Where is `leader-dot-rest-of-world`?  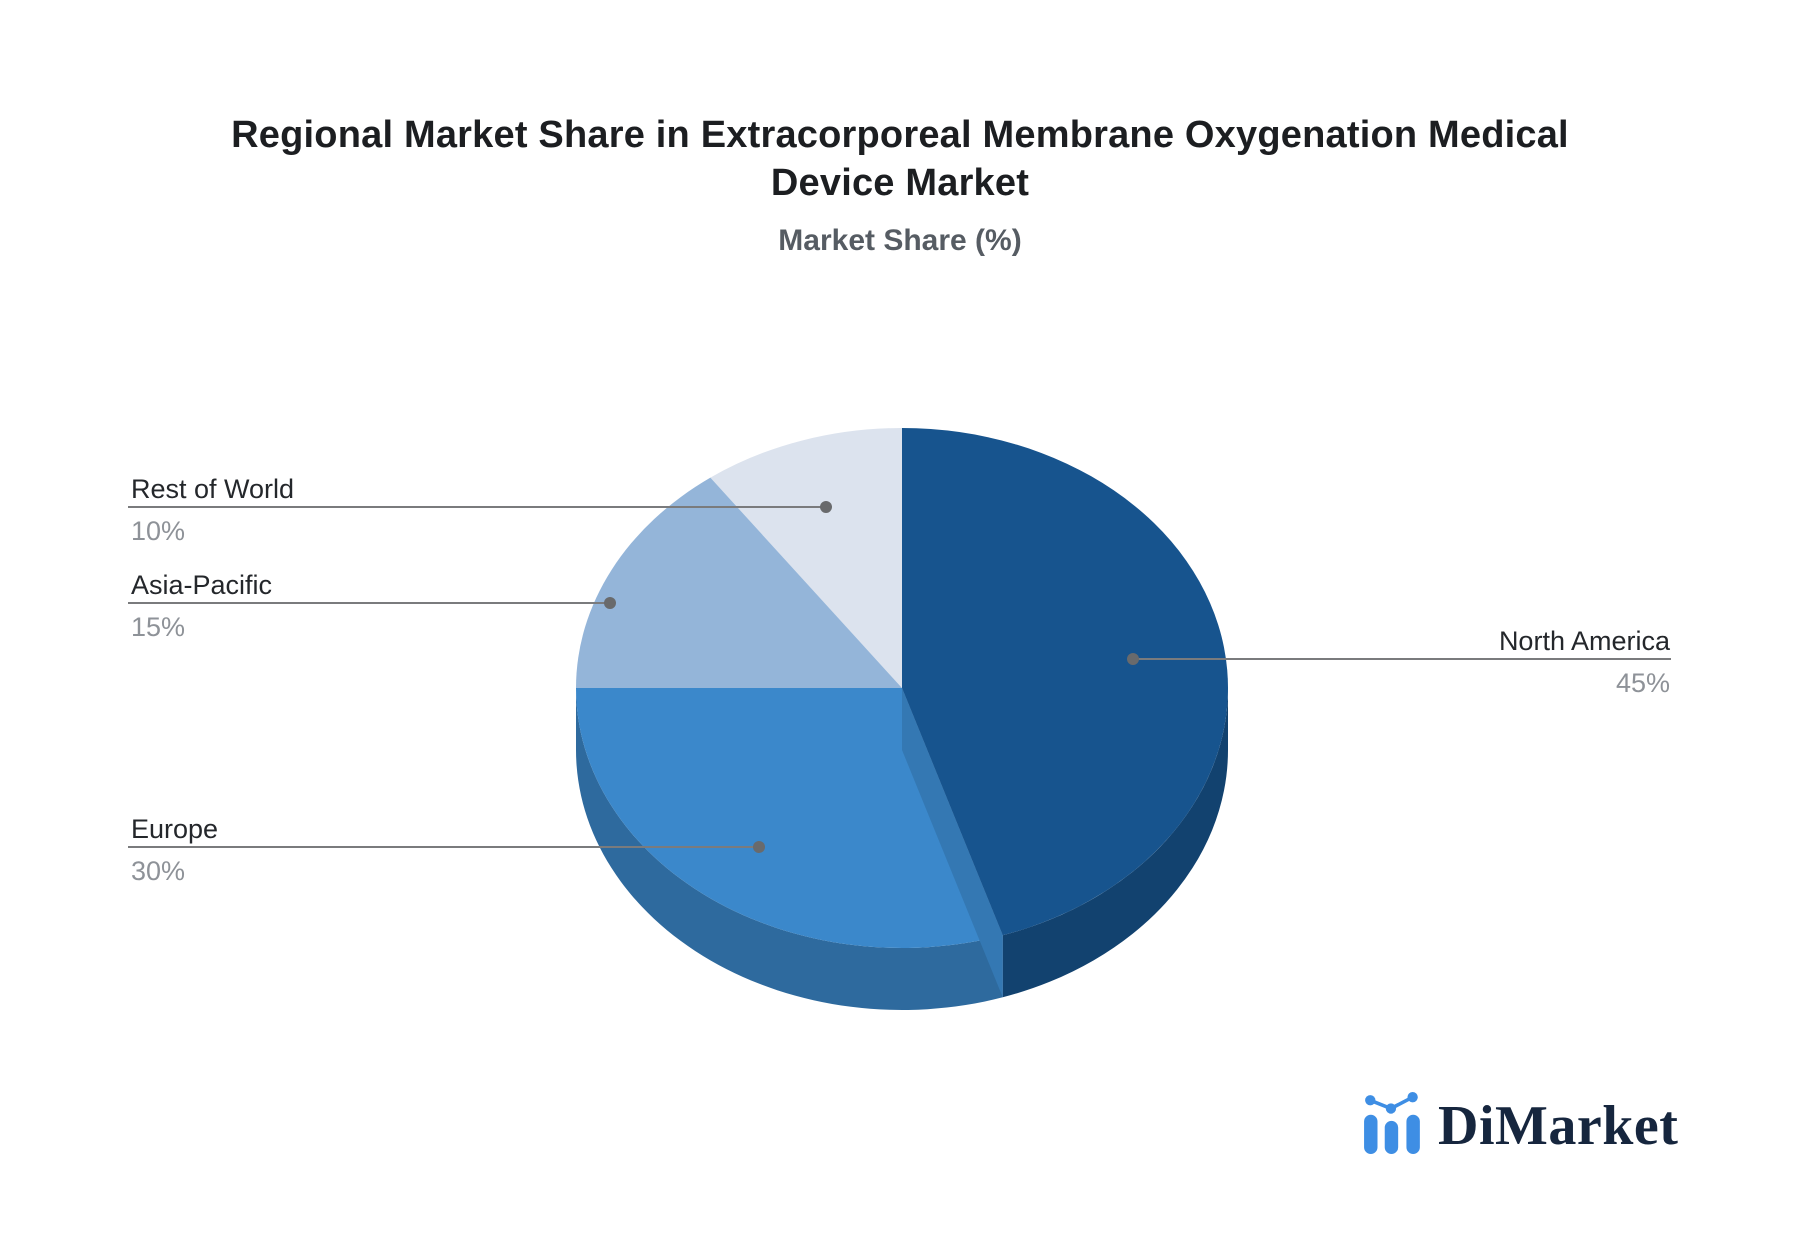 leader-dot-rest-of-world is located at coordinates (826, 507).